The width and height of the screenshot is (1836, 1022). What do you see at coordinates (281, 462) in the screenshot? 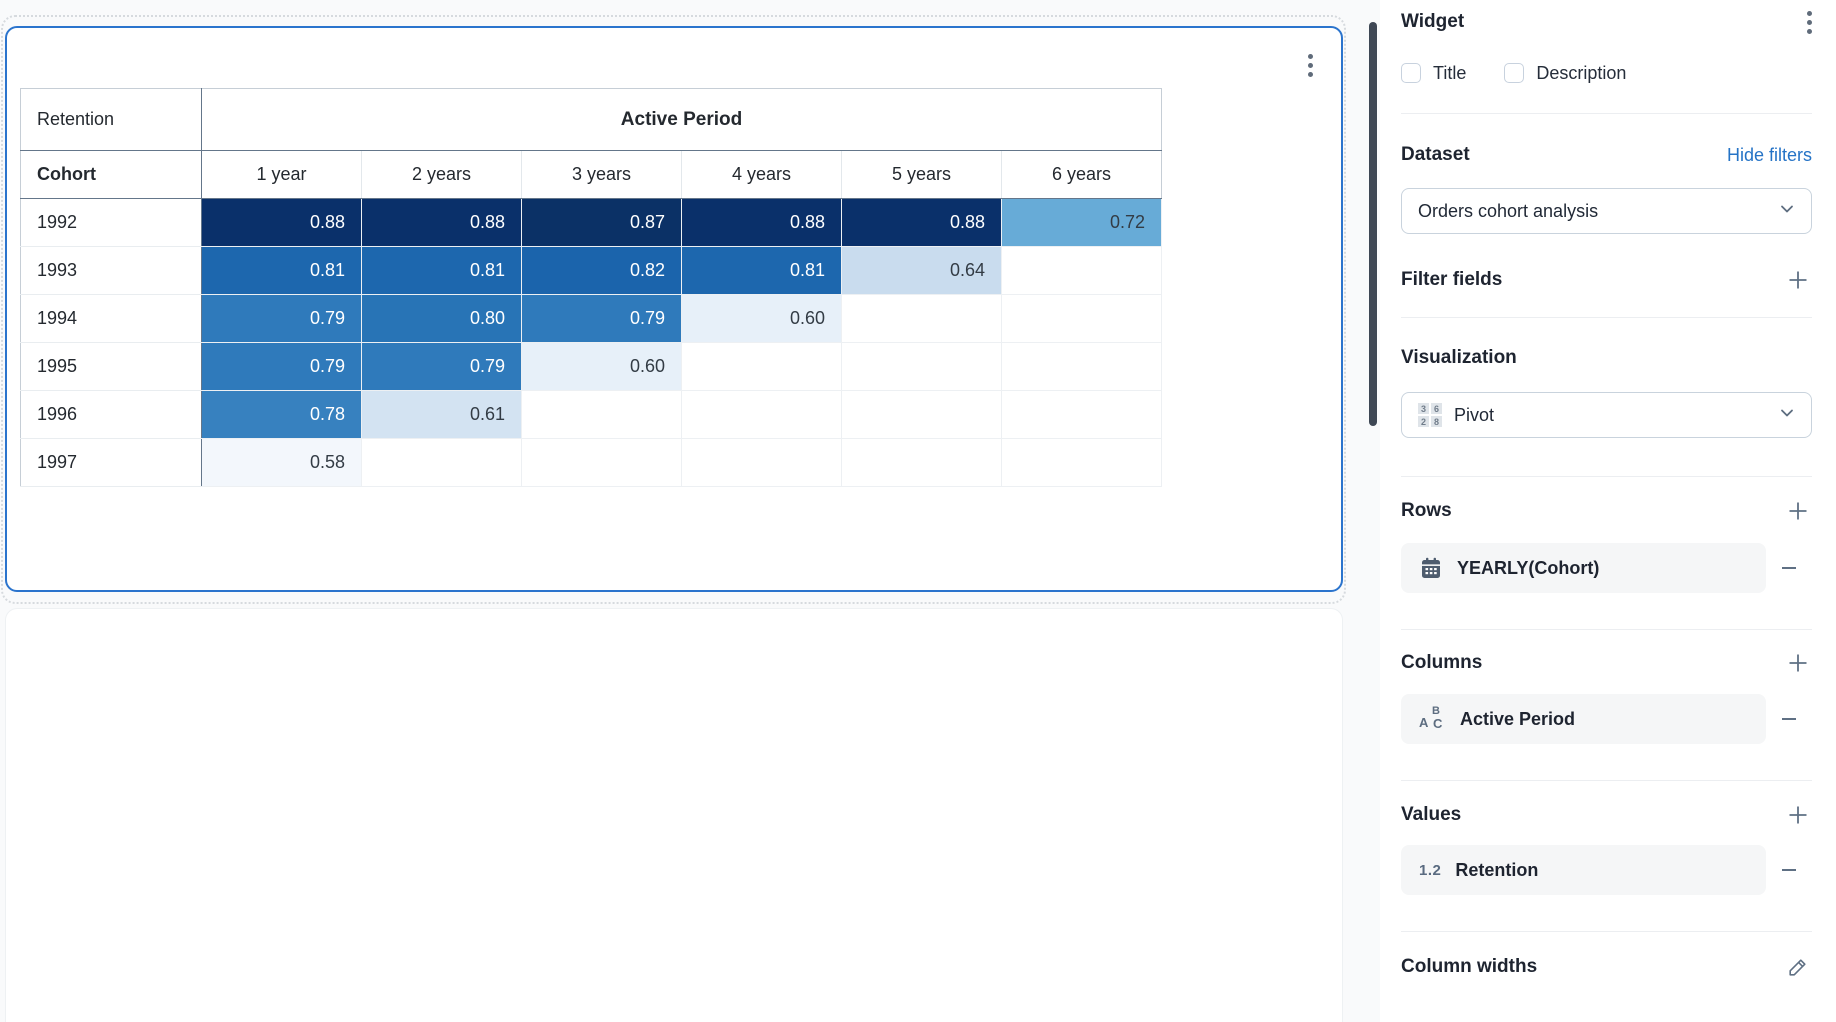
I see `pivot-cell: 0.58` at bounding box center [281, 462].